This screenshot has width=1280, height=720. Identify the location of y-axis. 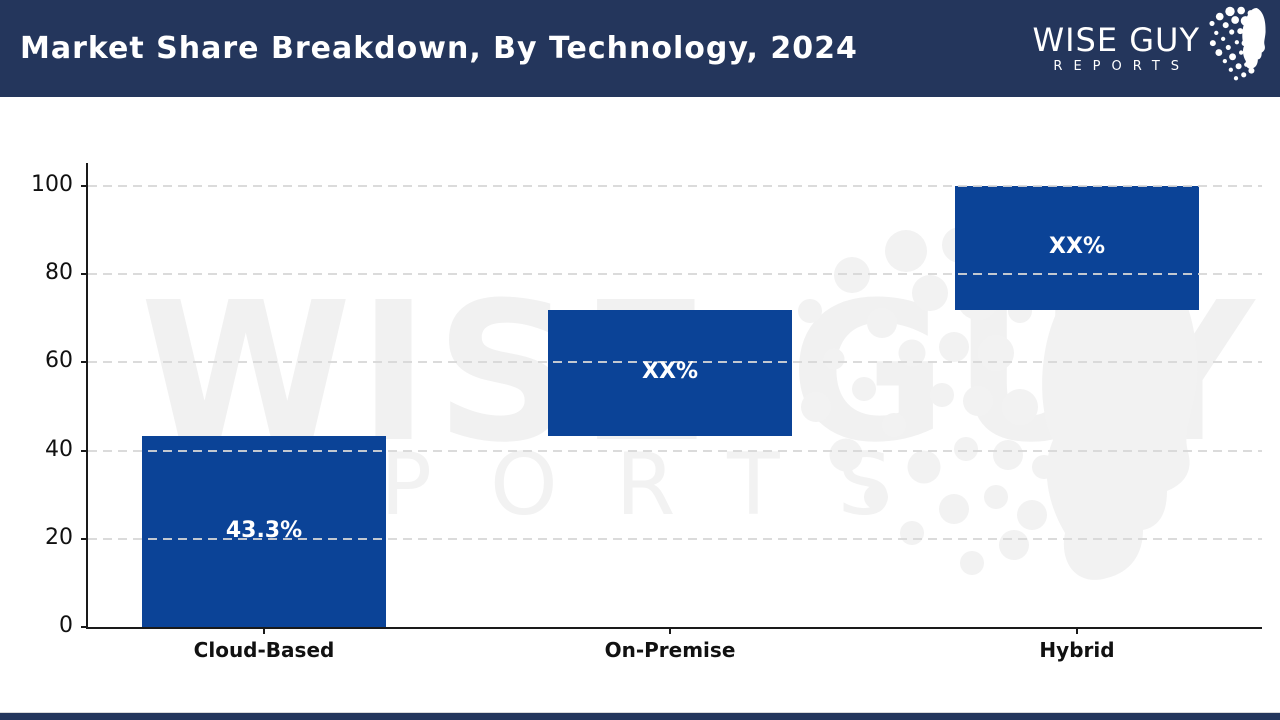
(87, 396).